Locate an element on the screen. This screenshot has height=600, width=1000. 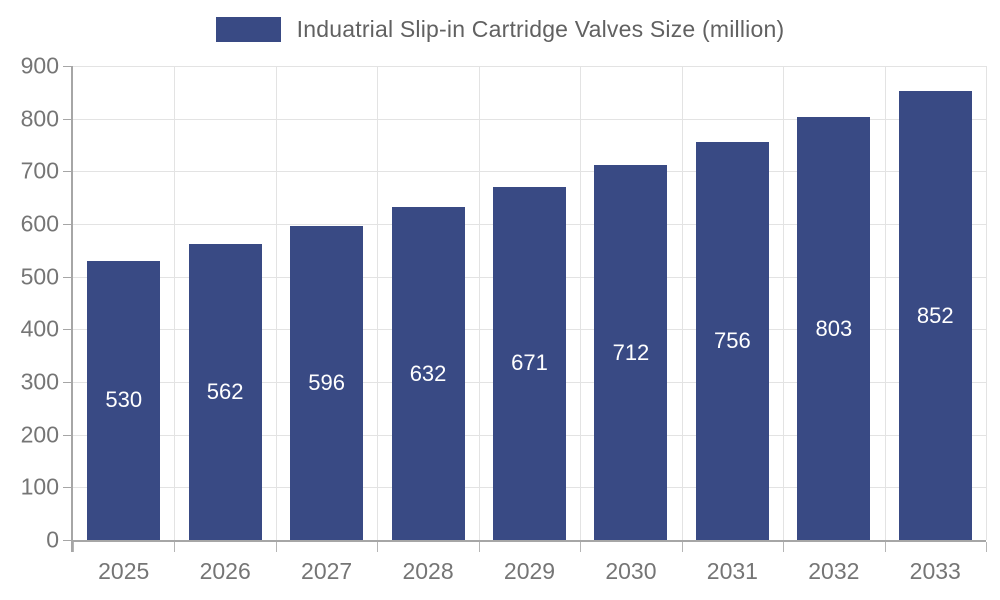
bar-2029: 671 is located at coordinates (529, 363).